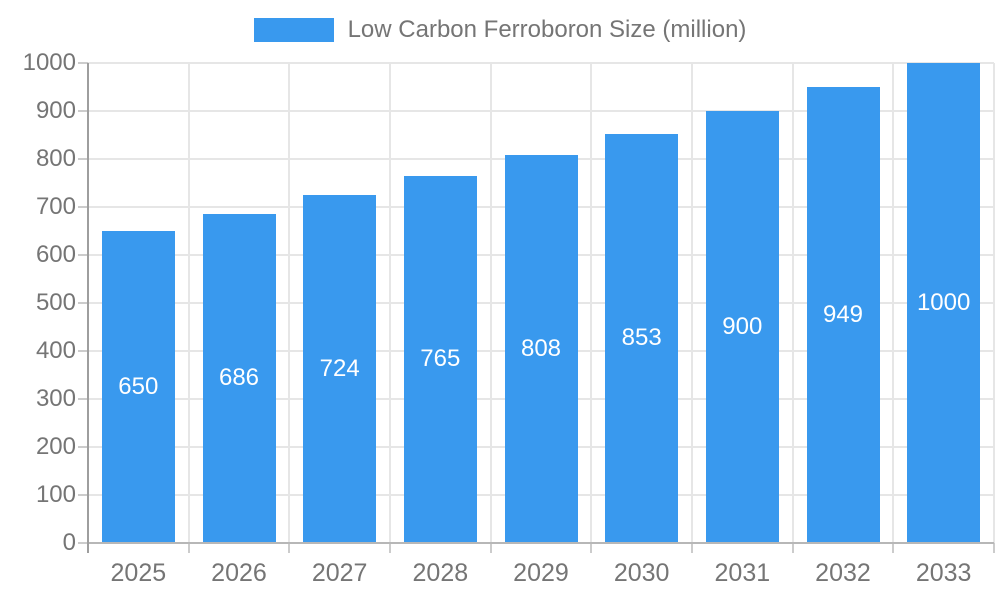  Describe the element at coordinates (742, 573) in the screenshot. I see `x-tick-label: 2031` at that location.